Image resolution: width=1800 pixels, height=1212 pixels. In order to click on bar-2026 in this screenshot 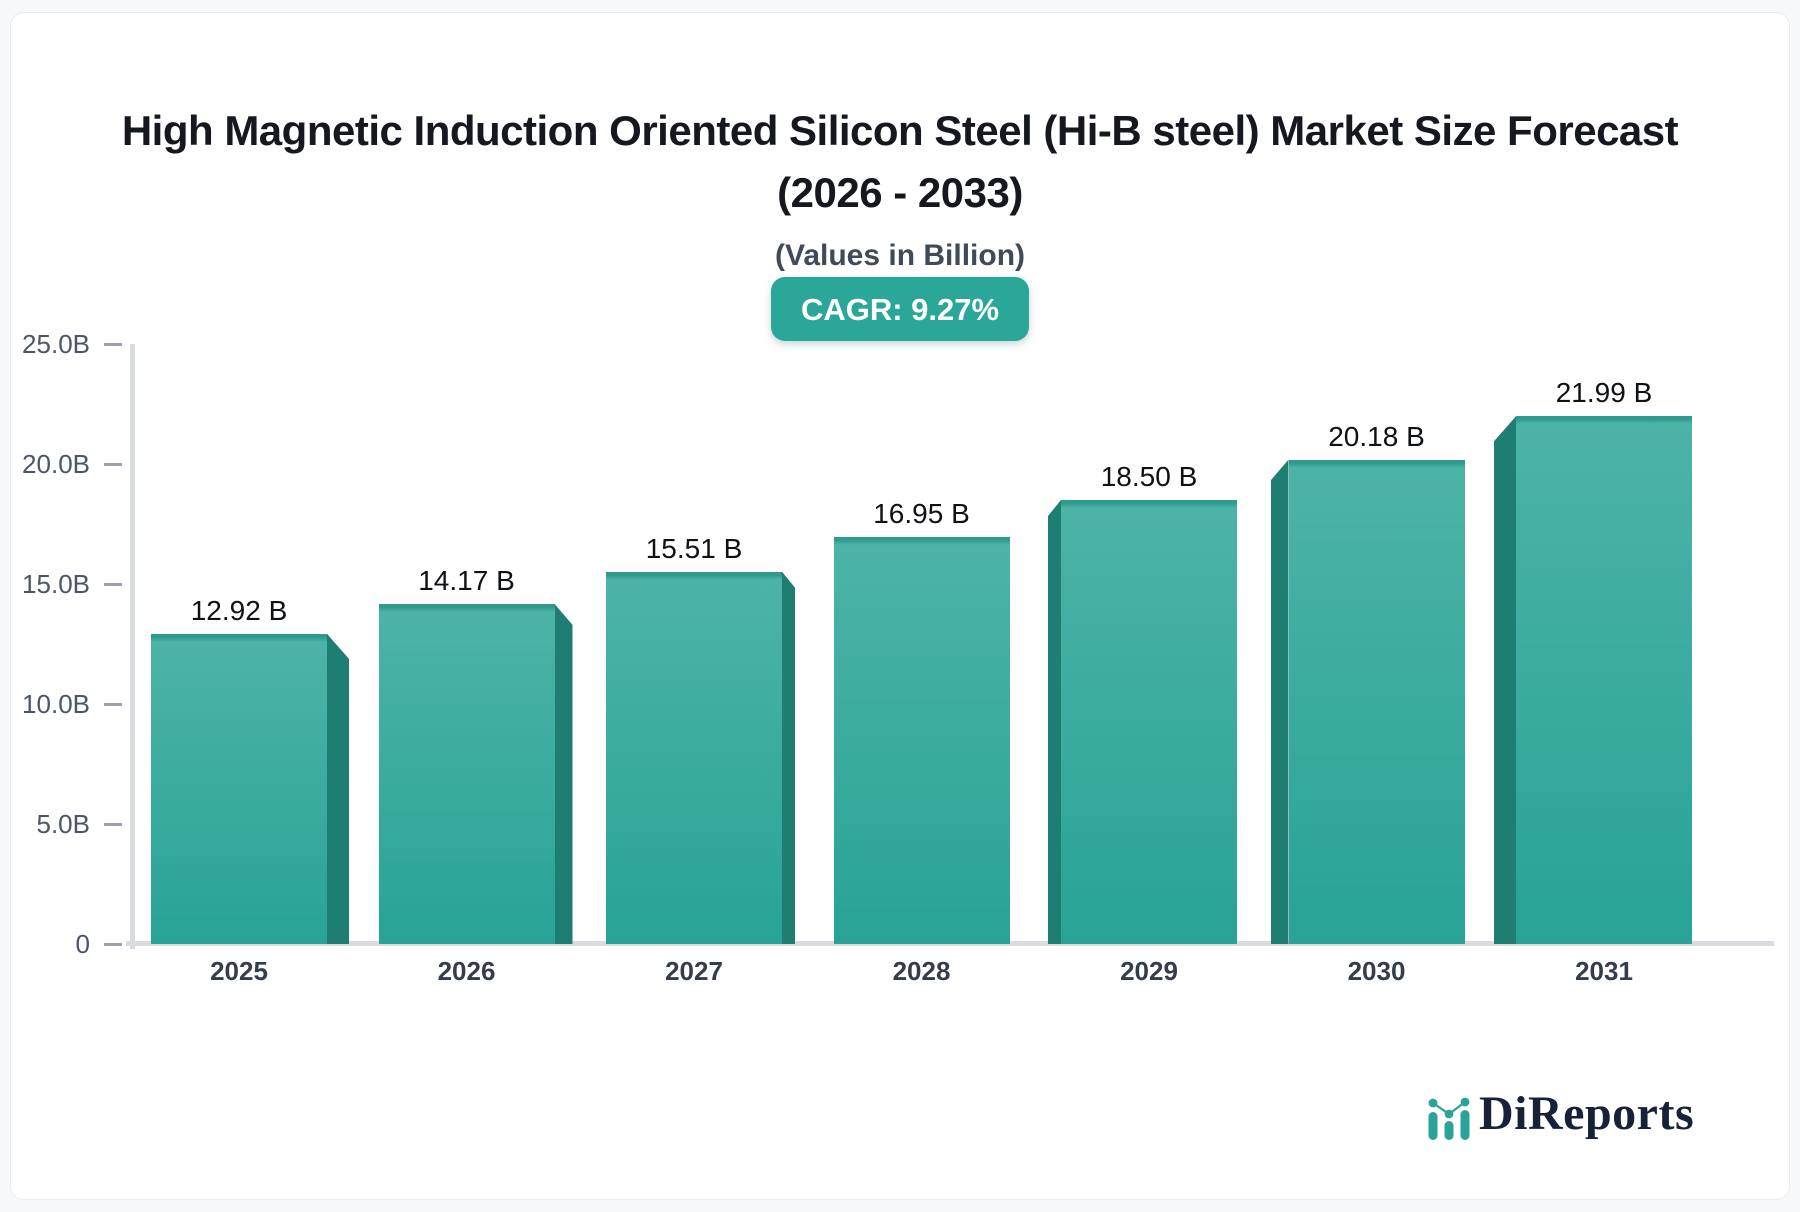, I will do `click(466, 773)`.